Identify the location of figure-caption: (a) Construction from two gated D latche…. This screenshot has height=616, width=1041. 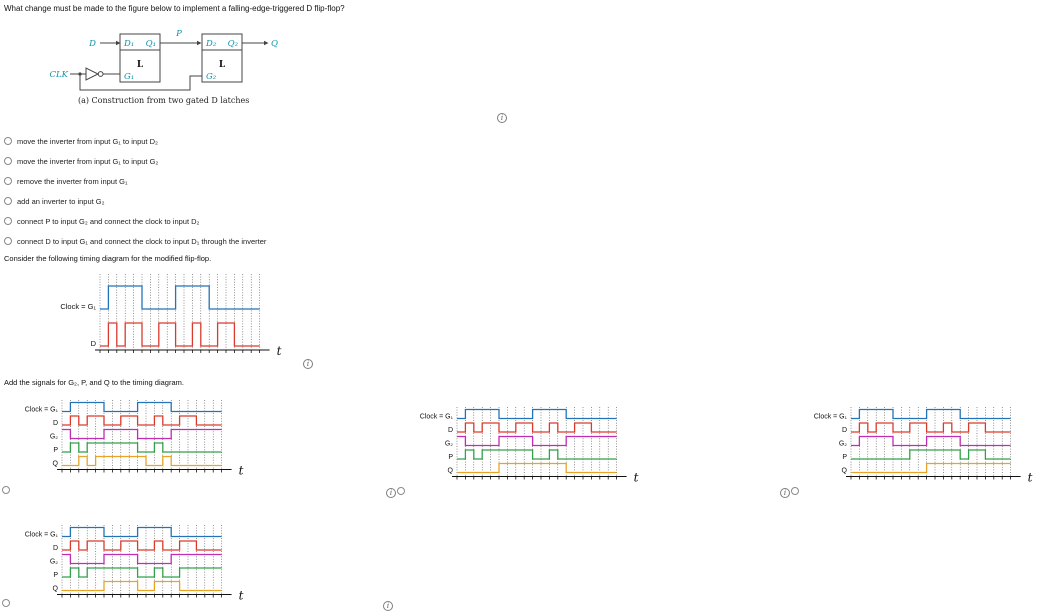
(164, 100).